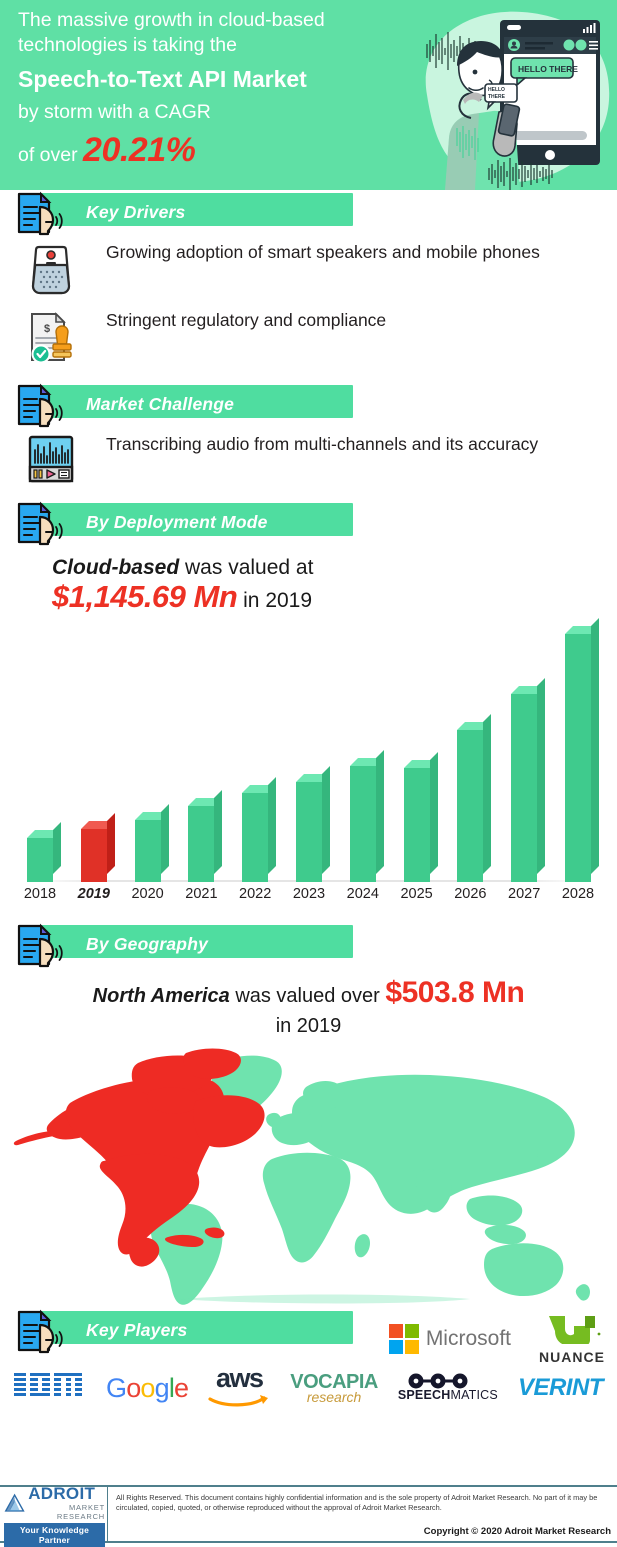  What do you see at coordinates (470, 894) in the screenshot?
I see `x-tick-2026: 2026` at bounding box center [470, 894].